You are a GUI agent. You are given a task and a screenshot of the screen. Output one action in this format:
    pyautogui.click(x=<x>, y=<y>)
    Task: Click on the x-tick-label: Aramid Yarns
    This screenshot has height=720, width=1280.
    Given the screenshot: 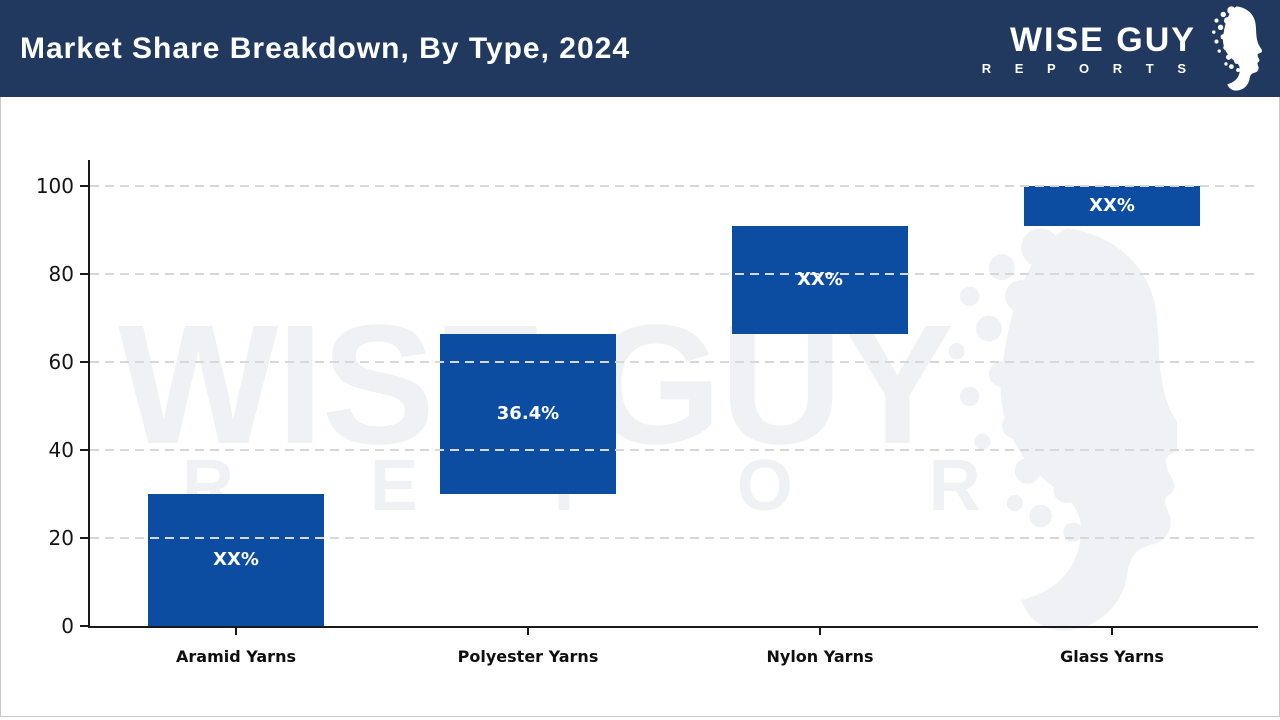 What is the action you would take?
    pyautogui.click(x=236, y=656)
    